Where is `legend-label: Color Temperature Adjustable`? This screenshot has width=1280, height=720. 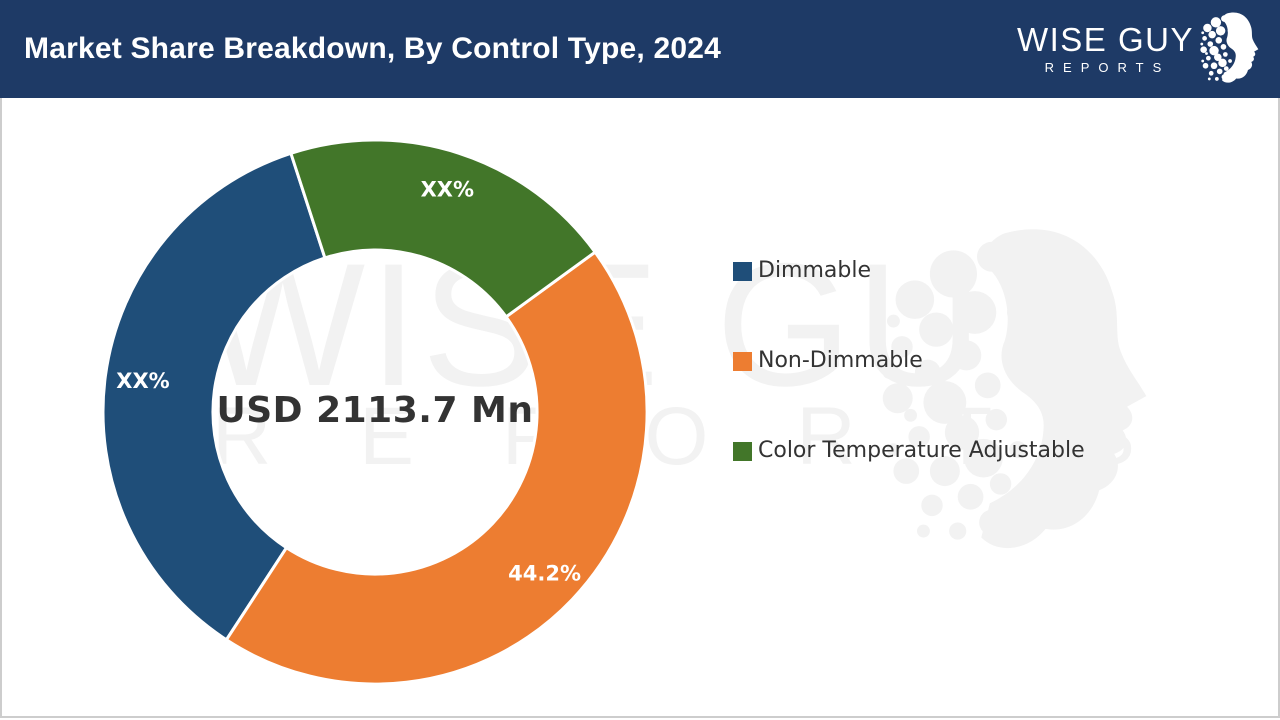 legend-label: Color Temperature Adjustable is located at coordinates (921, 450).